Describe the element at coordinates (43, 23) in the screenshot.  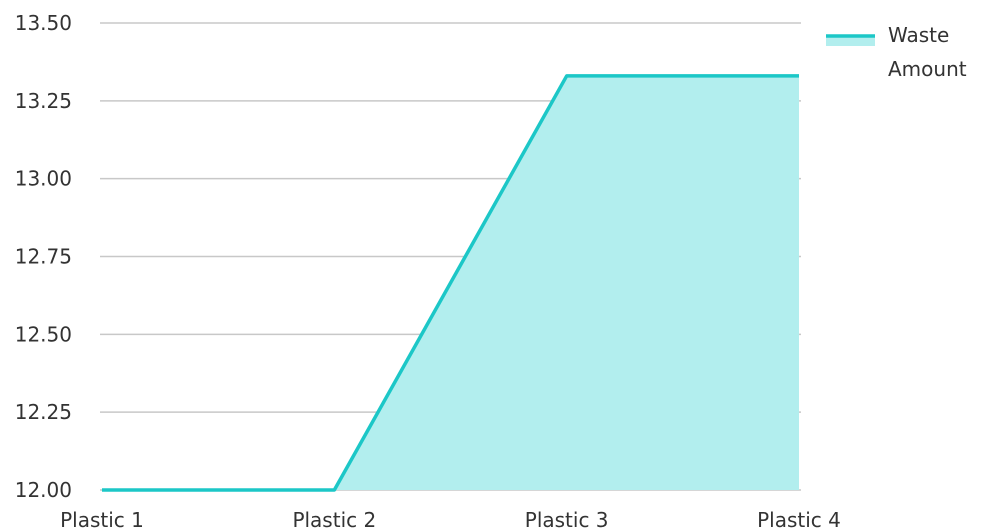
I see `y-tick-label: 13.50` at that location.